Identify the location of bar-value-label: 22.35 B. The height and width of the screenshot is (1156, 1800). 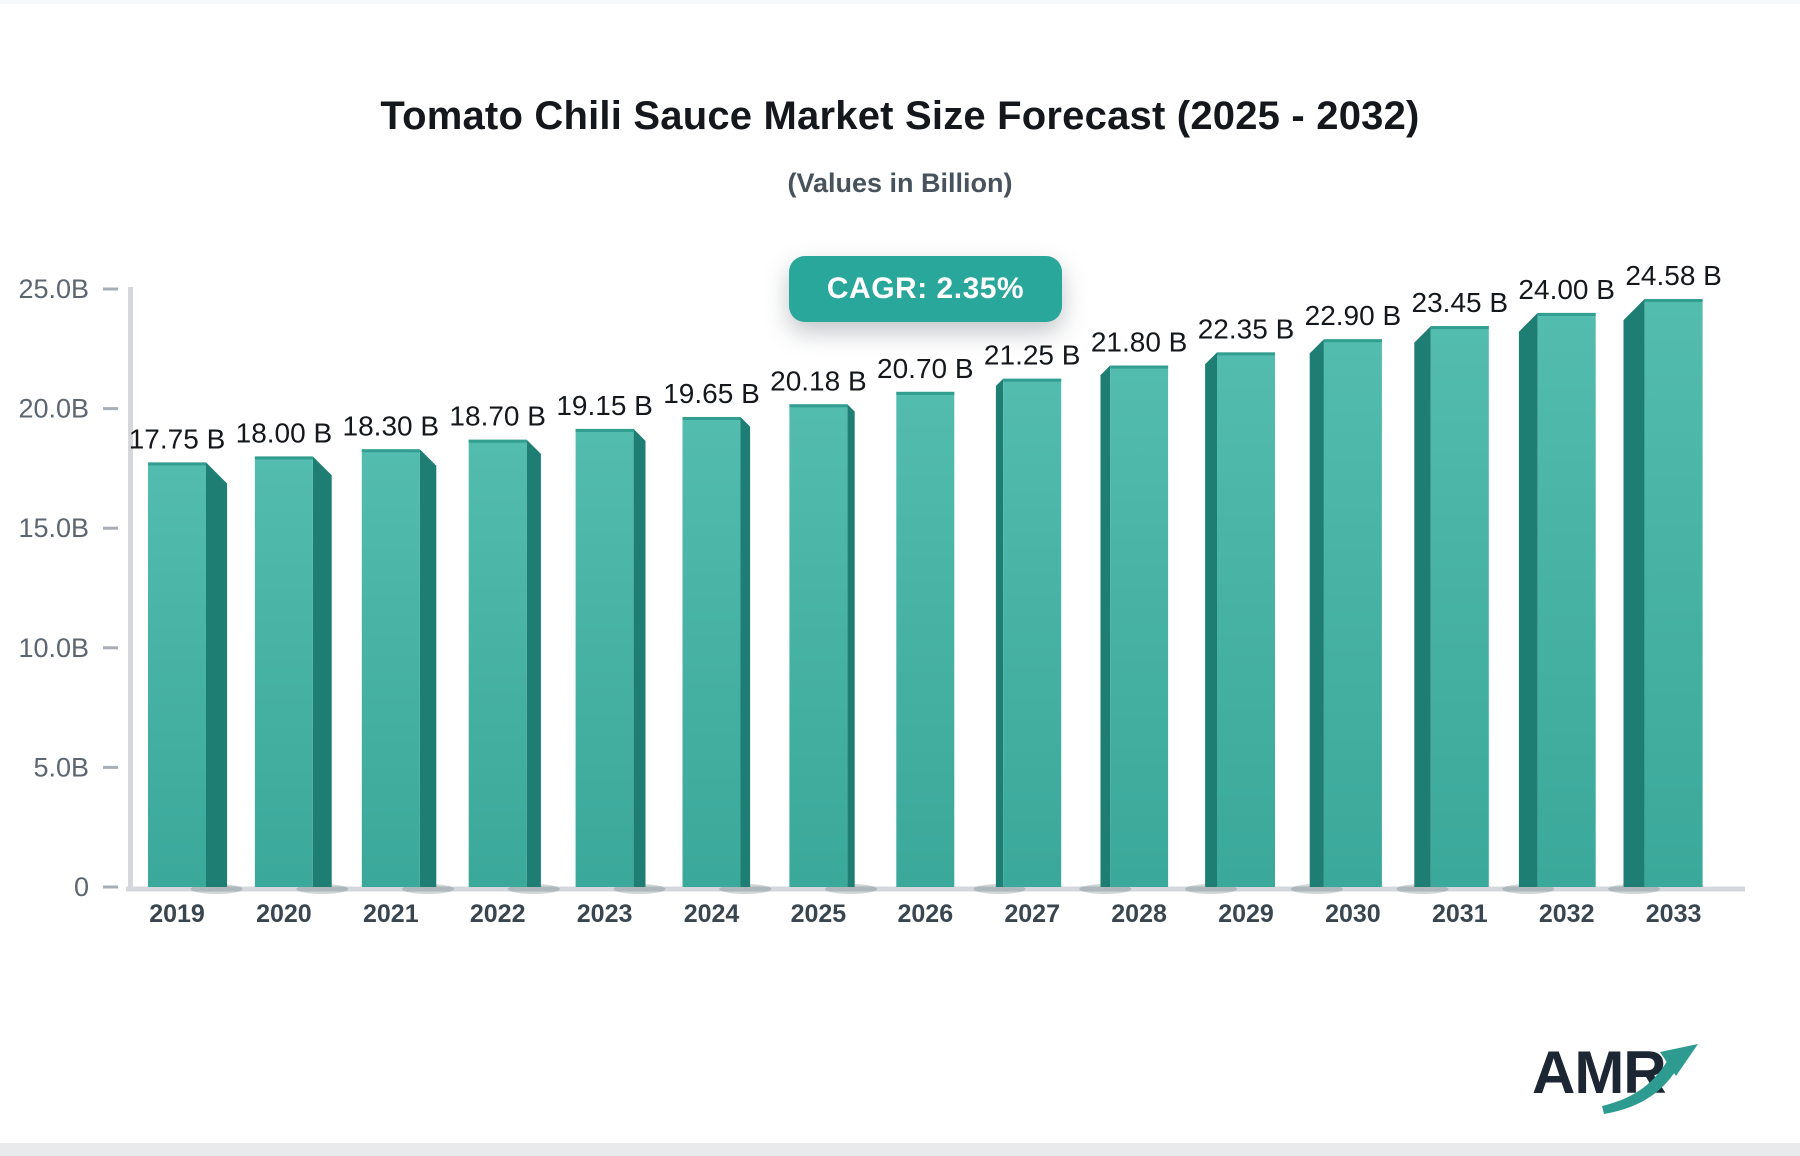
(1246, 328).